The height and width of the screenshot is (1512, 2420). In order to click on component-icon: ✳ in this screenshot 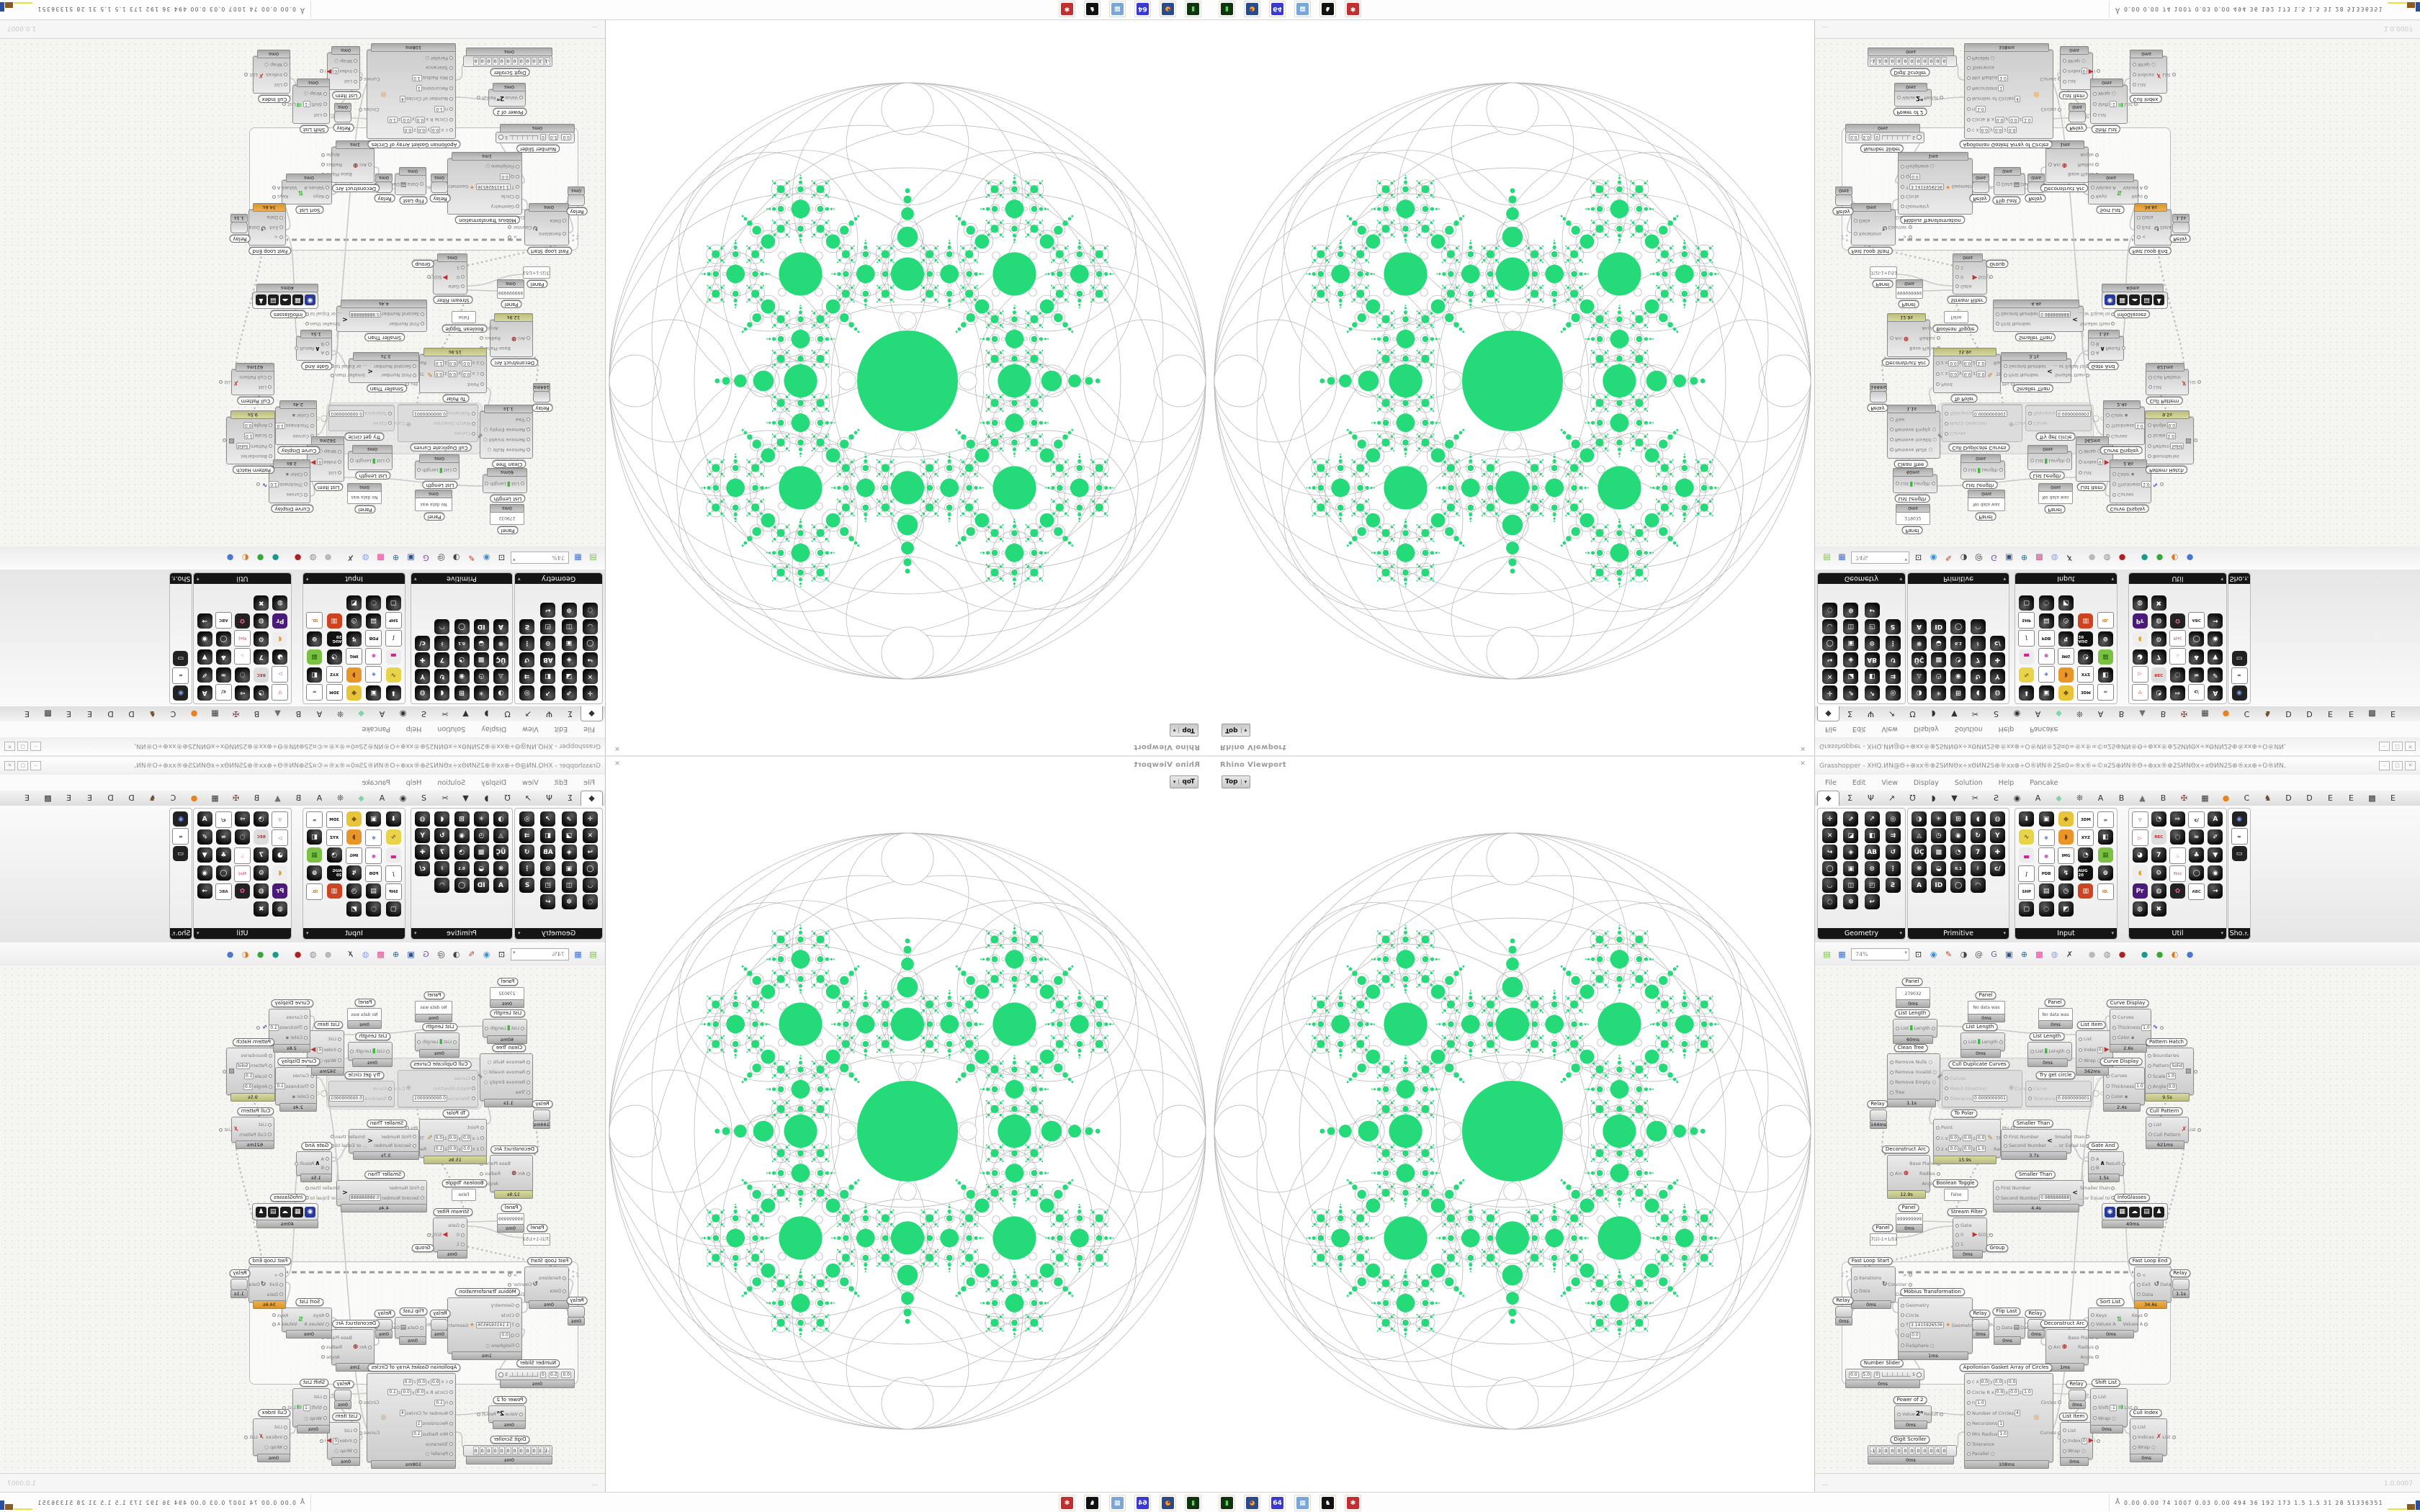, I will do `click(481, 693)`.